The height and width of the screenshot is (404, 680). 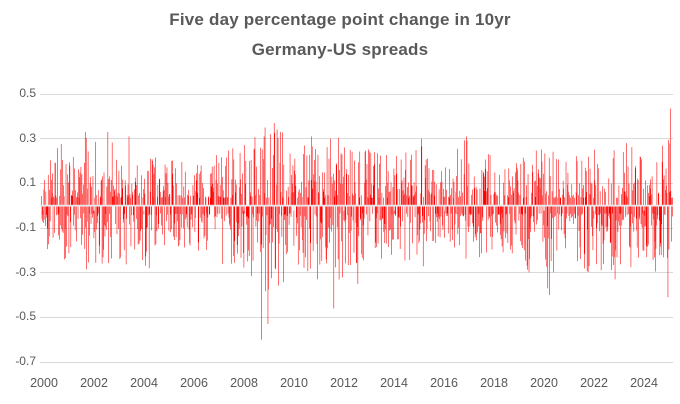 I want to click on y-tick-label: -0.7, so click(x=25, y=361).